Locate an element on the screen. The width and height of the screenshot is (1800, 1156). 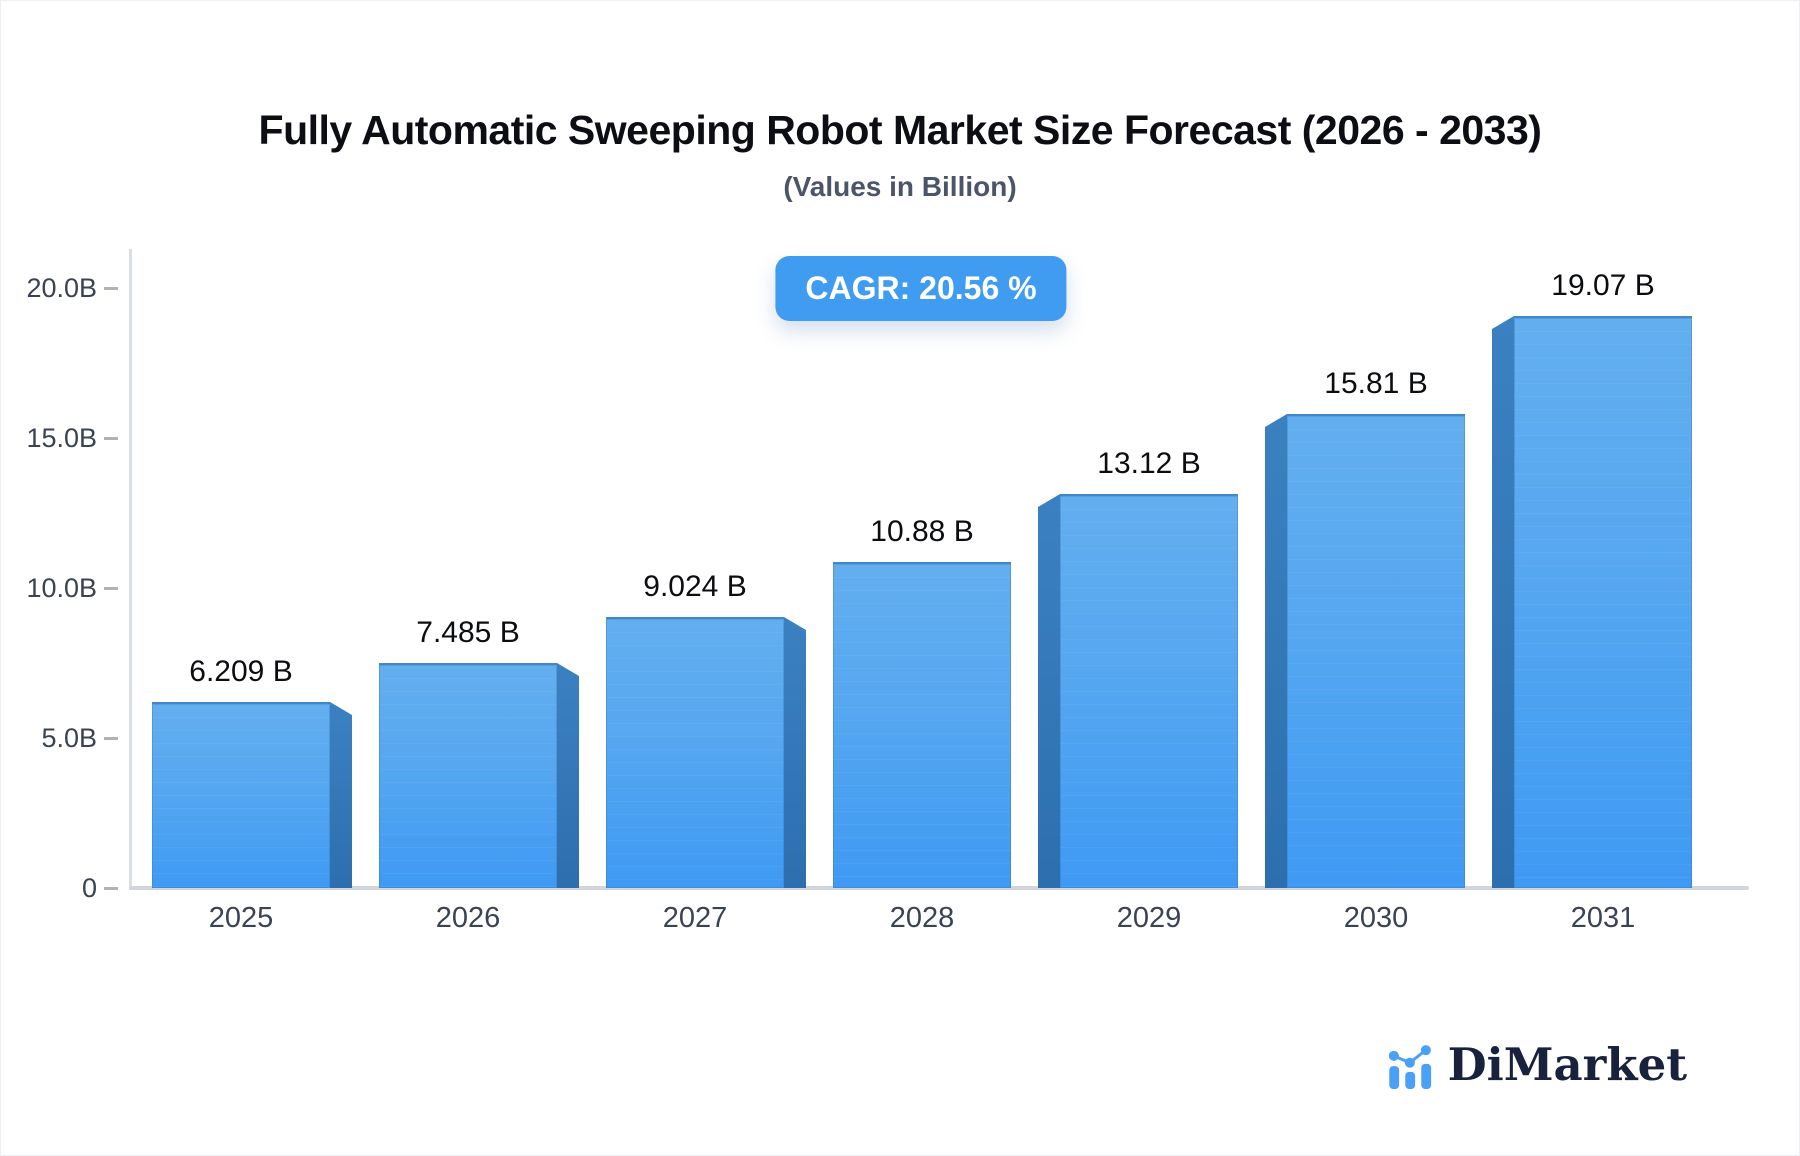
bar-value-label: 7.485 B is located at coordinates (468, 632).